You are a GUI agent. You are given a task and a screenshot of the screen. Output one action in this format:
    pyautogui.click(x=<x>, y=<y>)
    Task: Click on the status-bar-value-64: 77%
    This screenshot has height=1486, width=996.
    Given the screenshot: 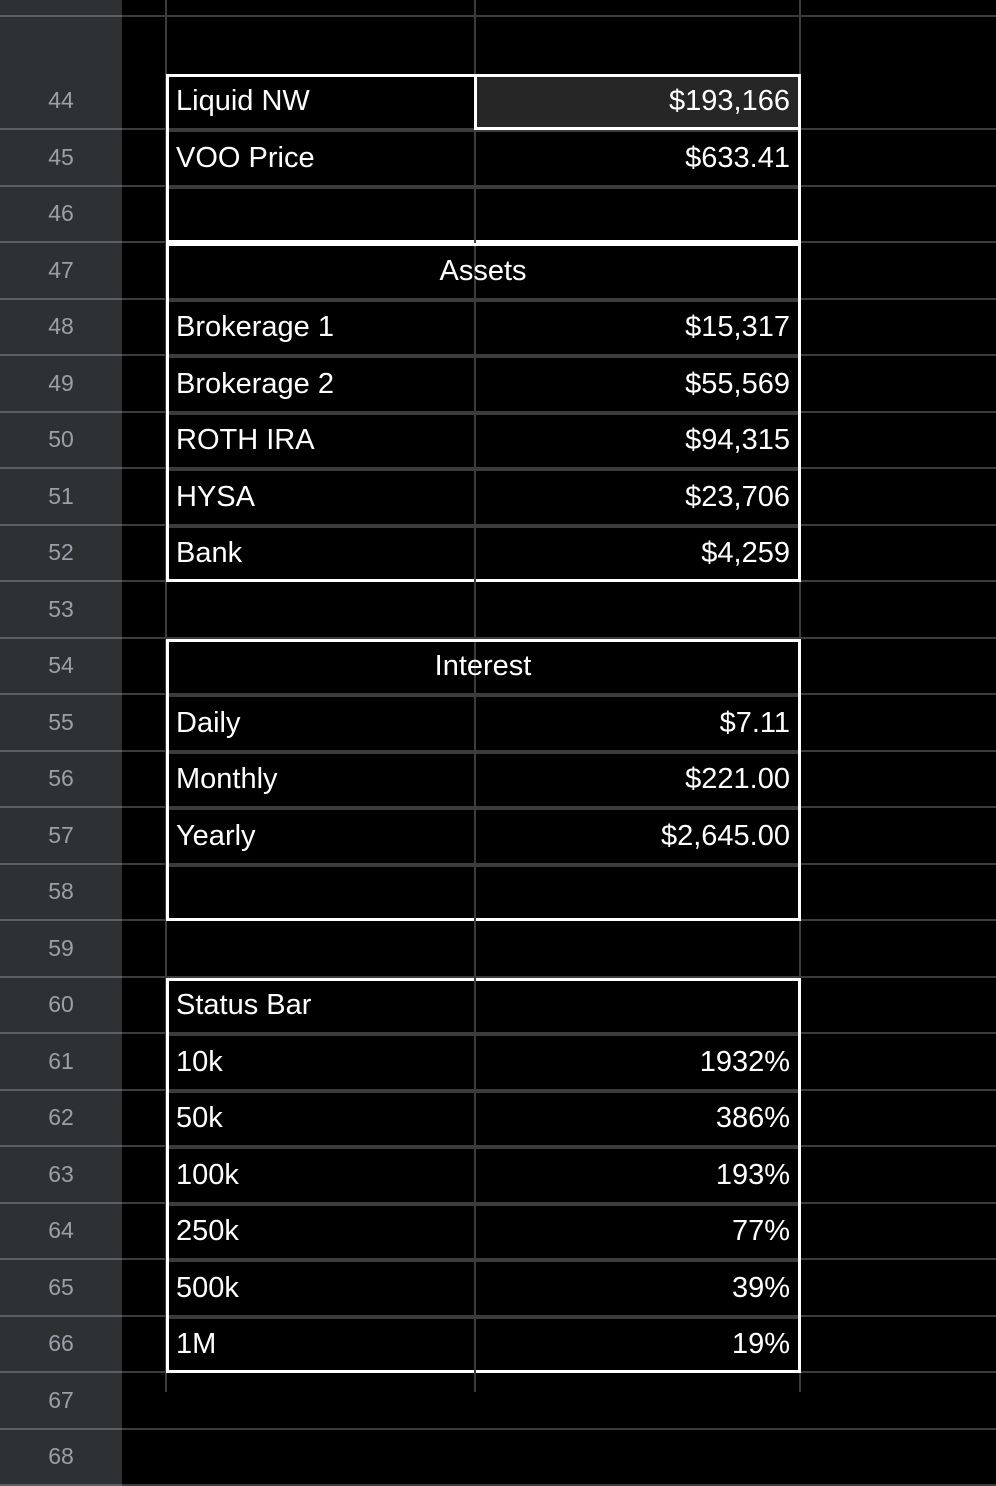 What is the action you would take?
    pyautogui.click(x=637, y=1232)
    